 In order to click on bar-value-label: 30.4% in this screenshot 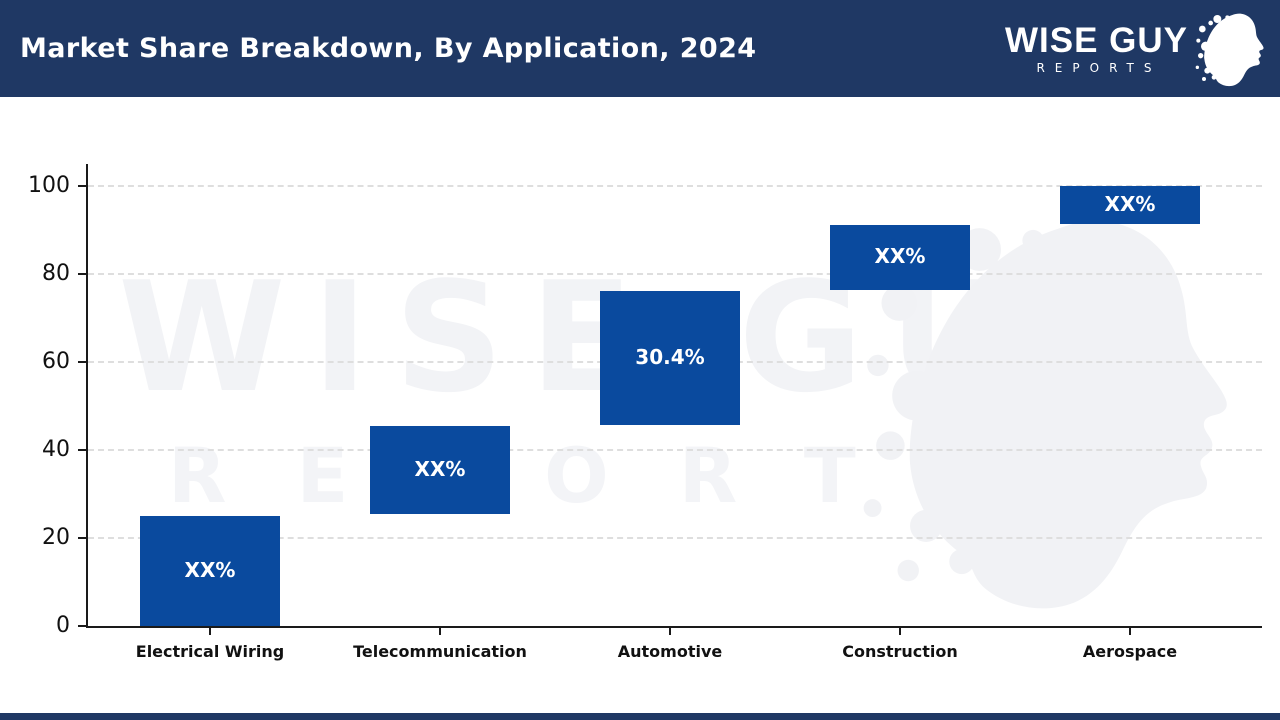, I will do `click(670, 357)`.